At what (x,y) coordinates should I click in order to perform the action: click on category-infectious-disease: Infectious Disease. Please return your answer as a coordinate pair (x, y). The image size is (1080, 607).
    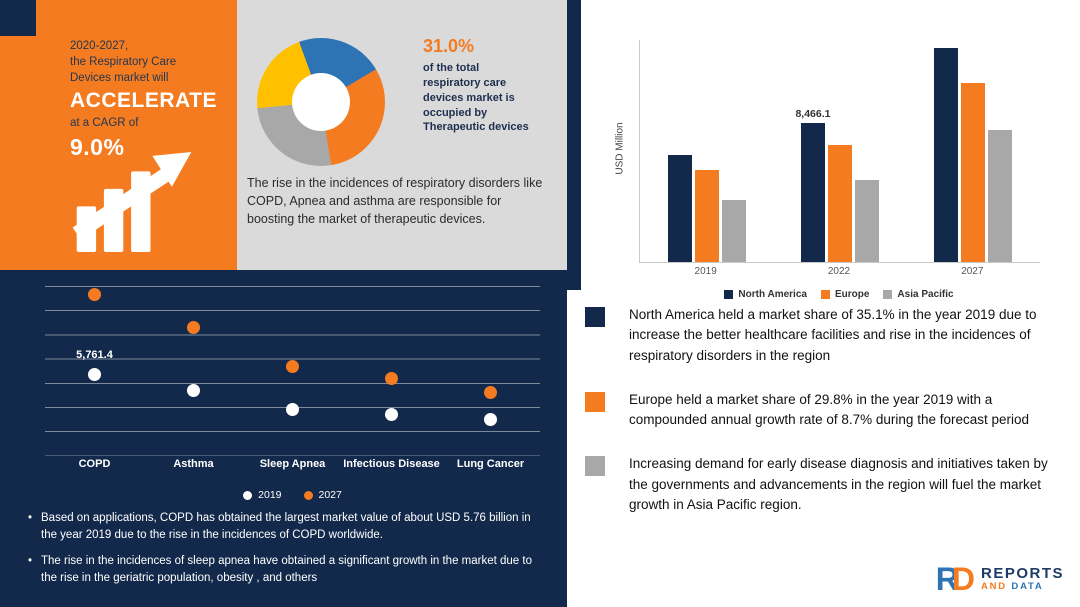
    Looking at the image, I should click on (391, 464).